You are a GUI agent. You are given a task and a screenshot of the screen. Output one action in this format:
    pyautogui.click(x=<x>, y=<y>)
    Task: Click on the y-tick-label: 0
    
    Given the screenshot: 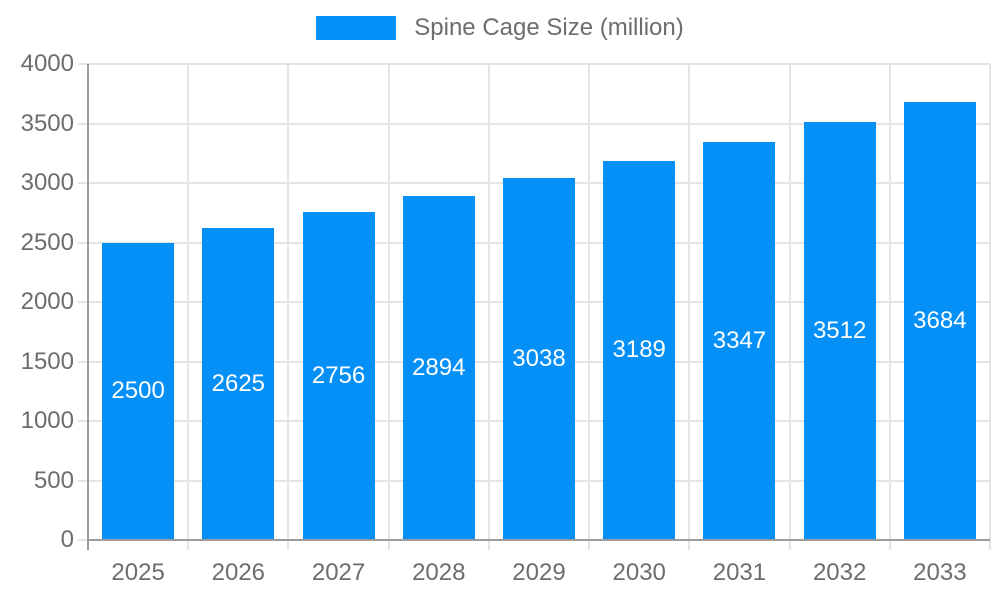 What is the action you would take?
    pyautogui.click(x=67, y=539)
    